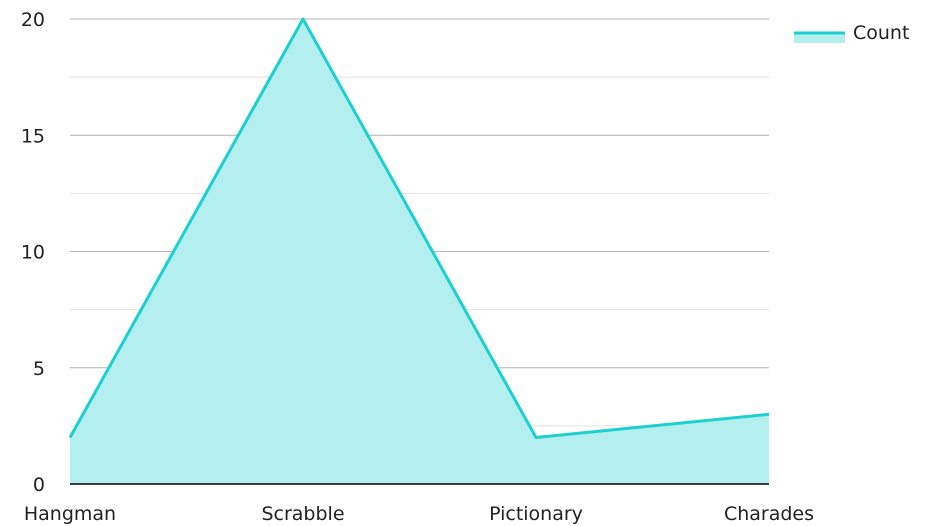 This screenshot has width=925, height=526. I want to click on legend-label-count: Count, so click(881, 33).